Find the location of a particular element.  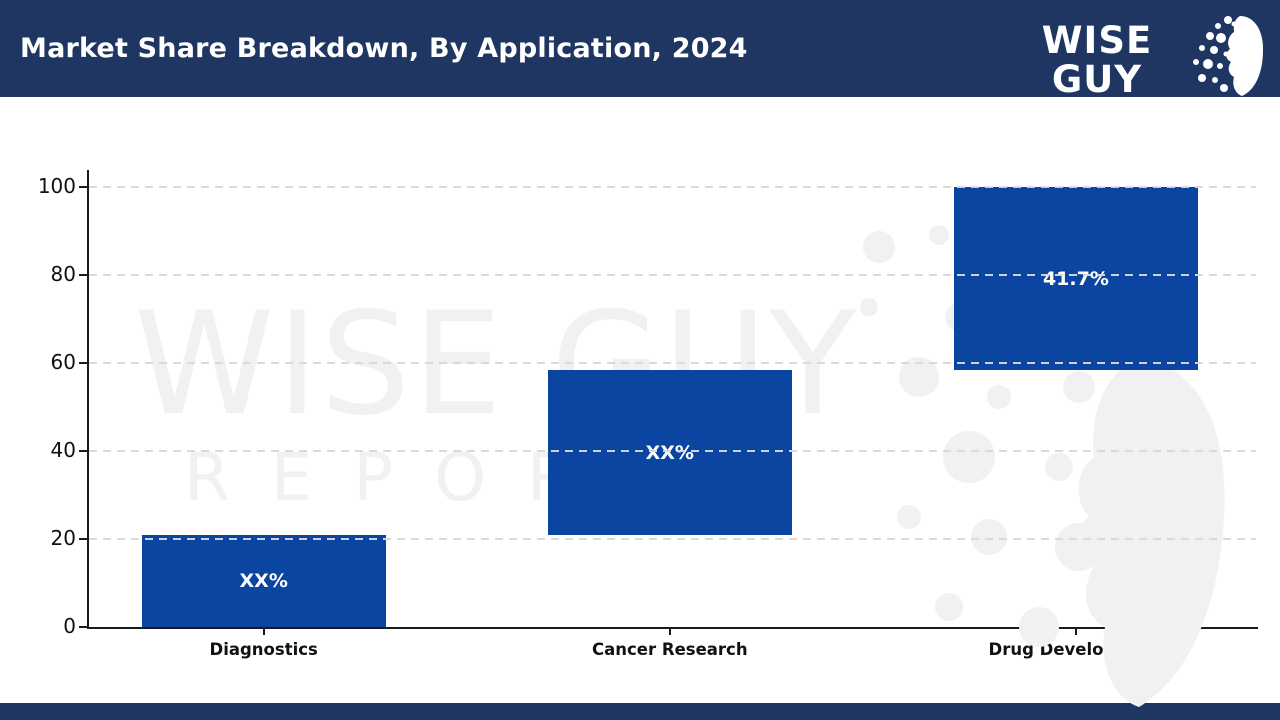

brand-logo-text: WISE GUY REPORTS is located at coordinates (1097, 67).